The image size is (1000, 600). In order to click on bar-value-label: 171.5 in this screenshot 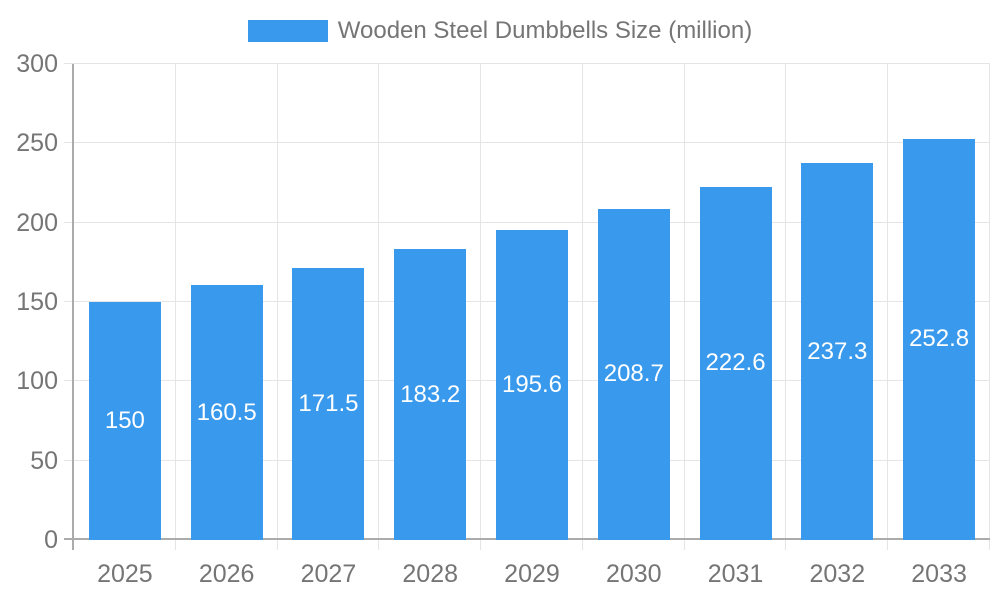, I will do `click(328, 403)`.